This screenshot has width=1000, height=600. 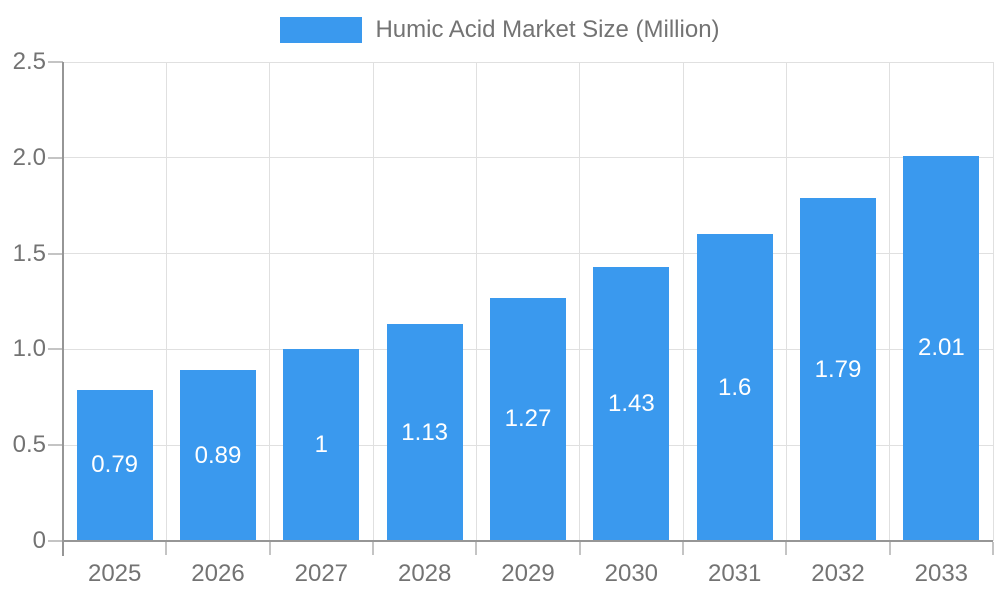 I want to click on bar-value-label: 1.43, so click(x=631, y=403).